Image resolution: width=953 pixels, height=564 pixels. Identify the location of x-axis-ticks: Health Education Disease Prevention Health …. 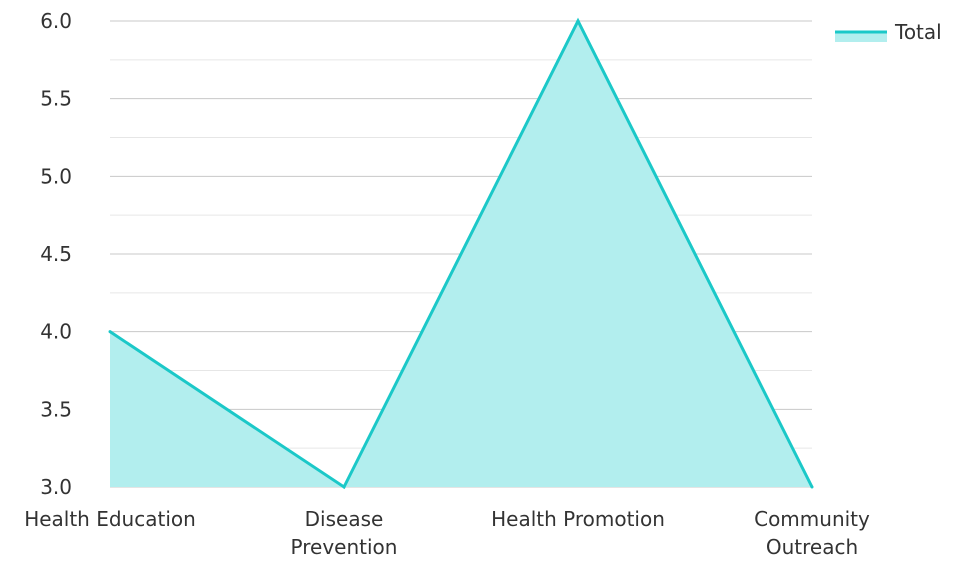
(447, 533).